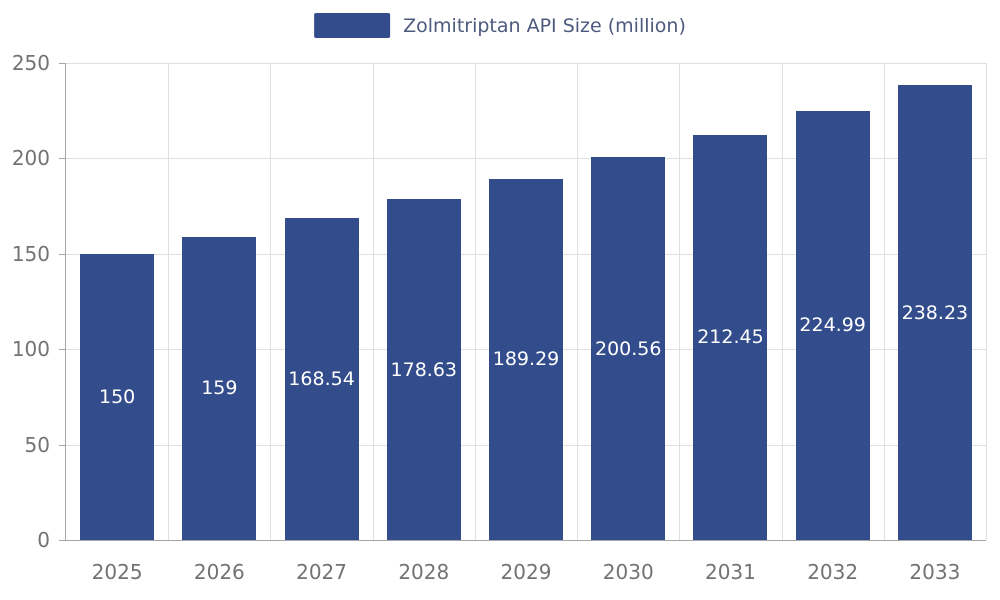 Image resolution: width=1000 pixels, height=600 pixels. I want to click on x-tick-label: 2025, so click(117, 572).